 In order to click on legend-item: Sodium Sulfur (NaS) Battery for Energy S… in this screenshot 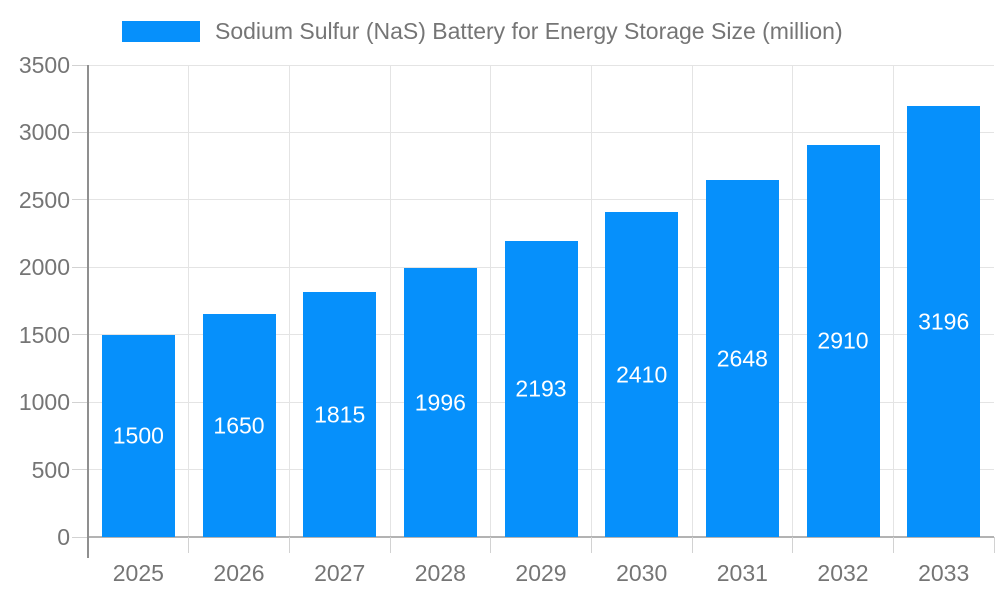, I will do `click(482, 31)`.